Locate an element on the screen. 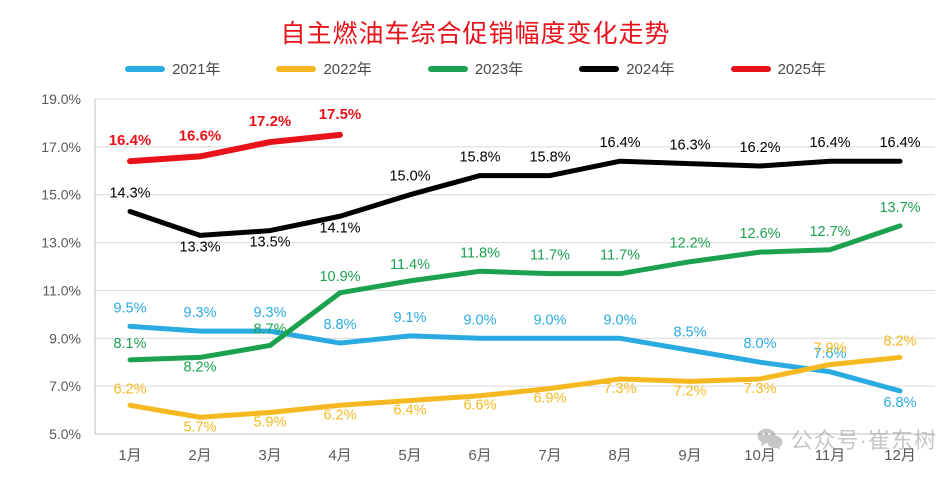  series-line-2025年 is located at coordinates (235, 148).